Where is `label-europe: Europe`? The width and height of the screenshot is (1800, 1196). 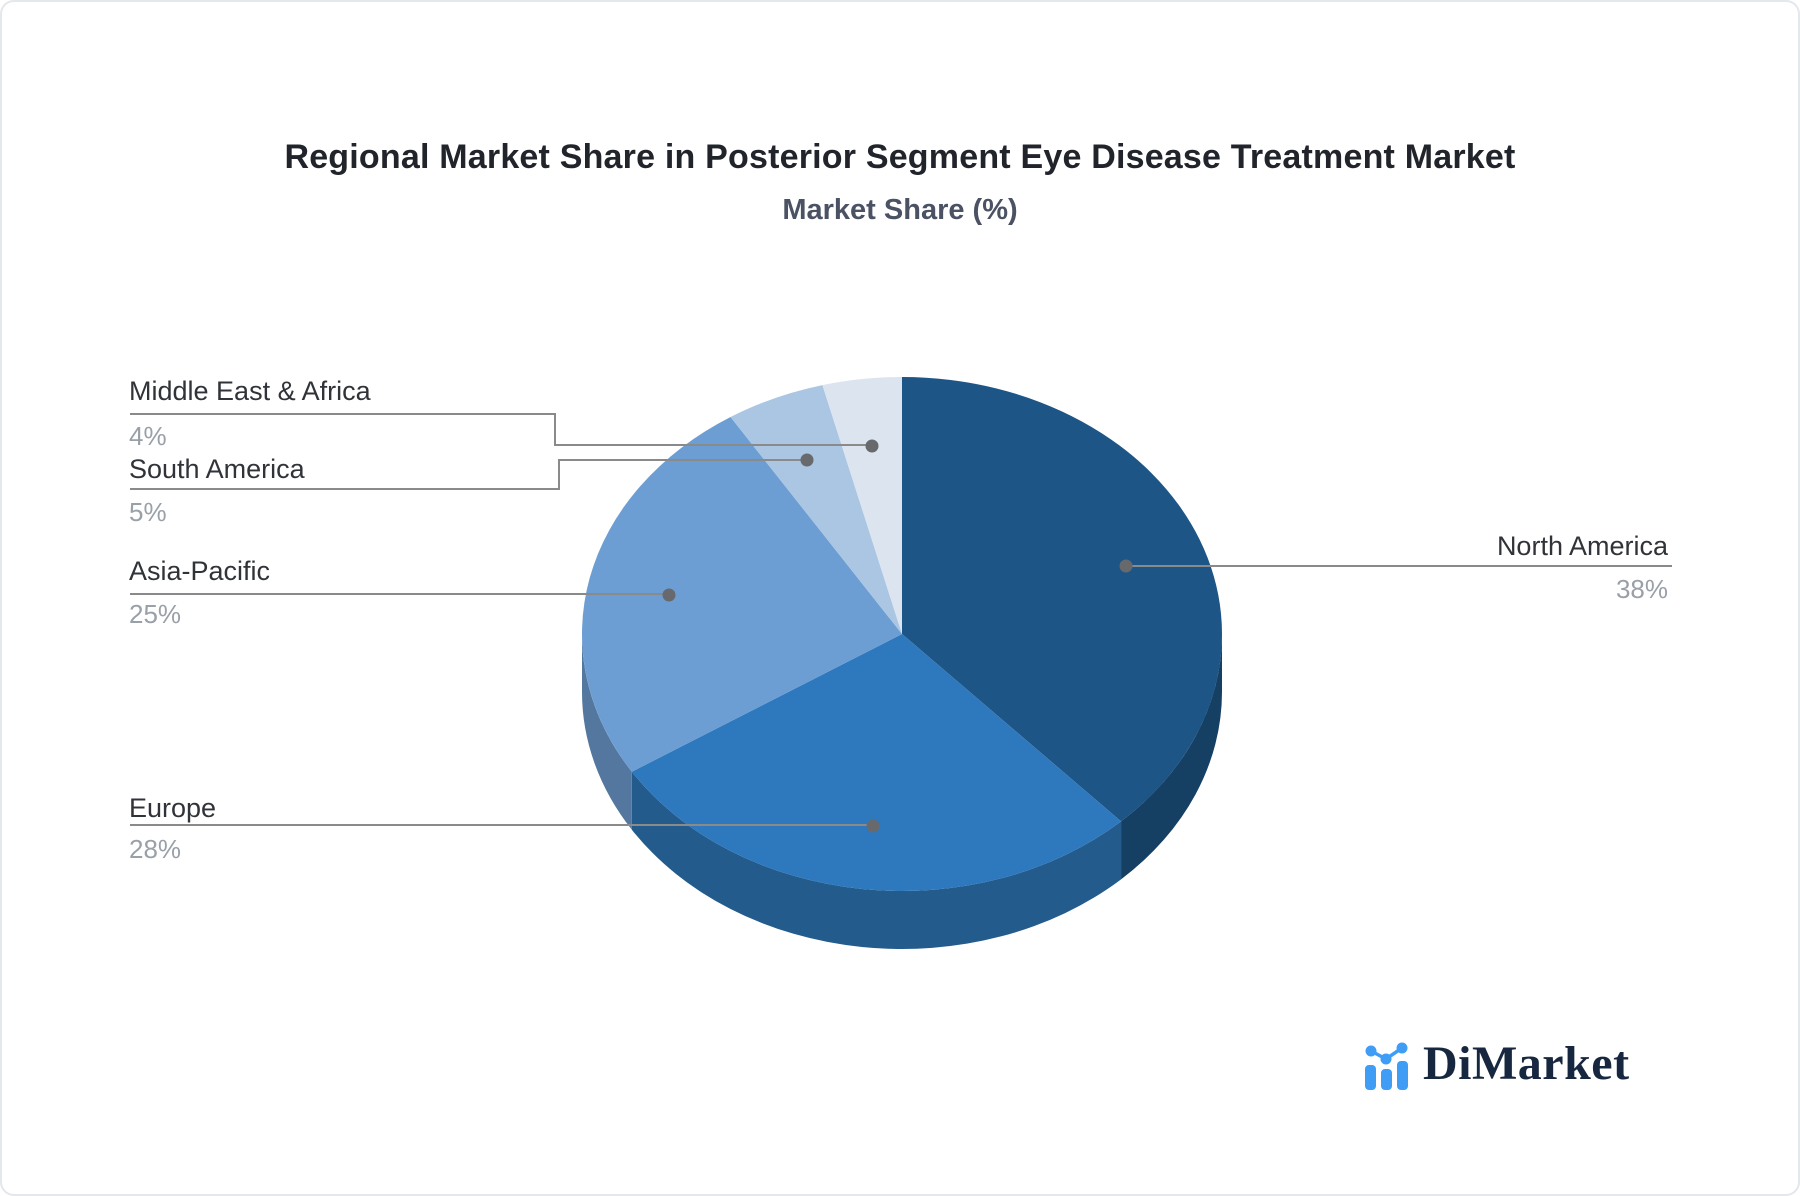 label-europe: Europe is located at coordinates (173, 808).